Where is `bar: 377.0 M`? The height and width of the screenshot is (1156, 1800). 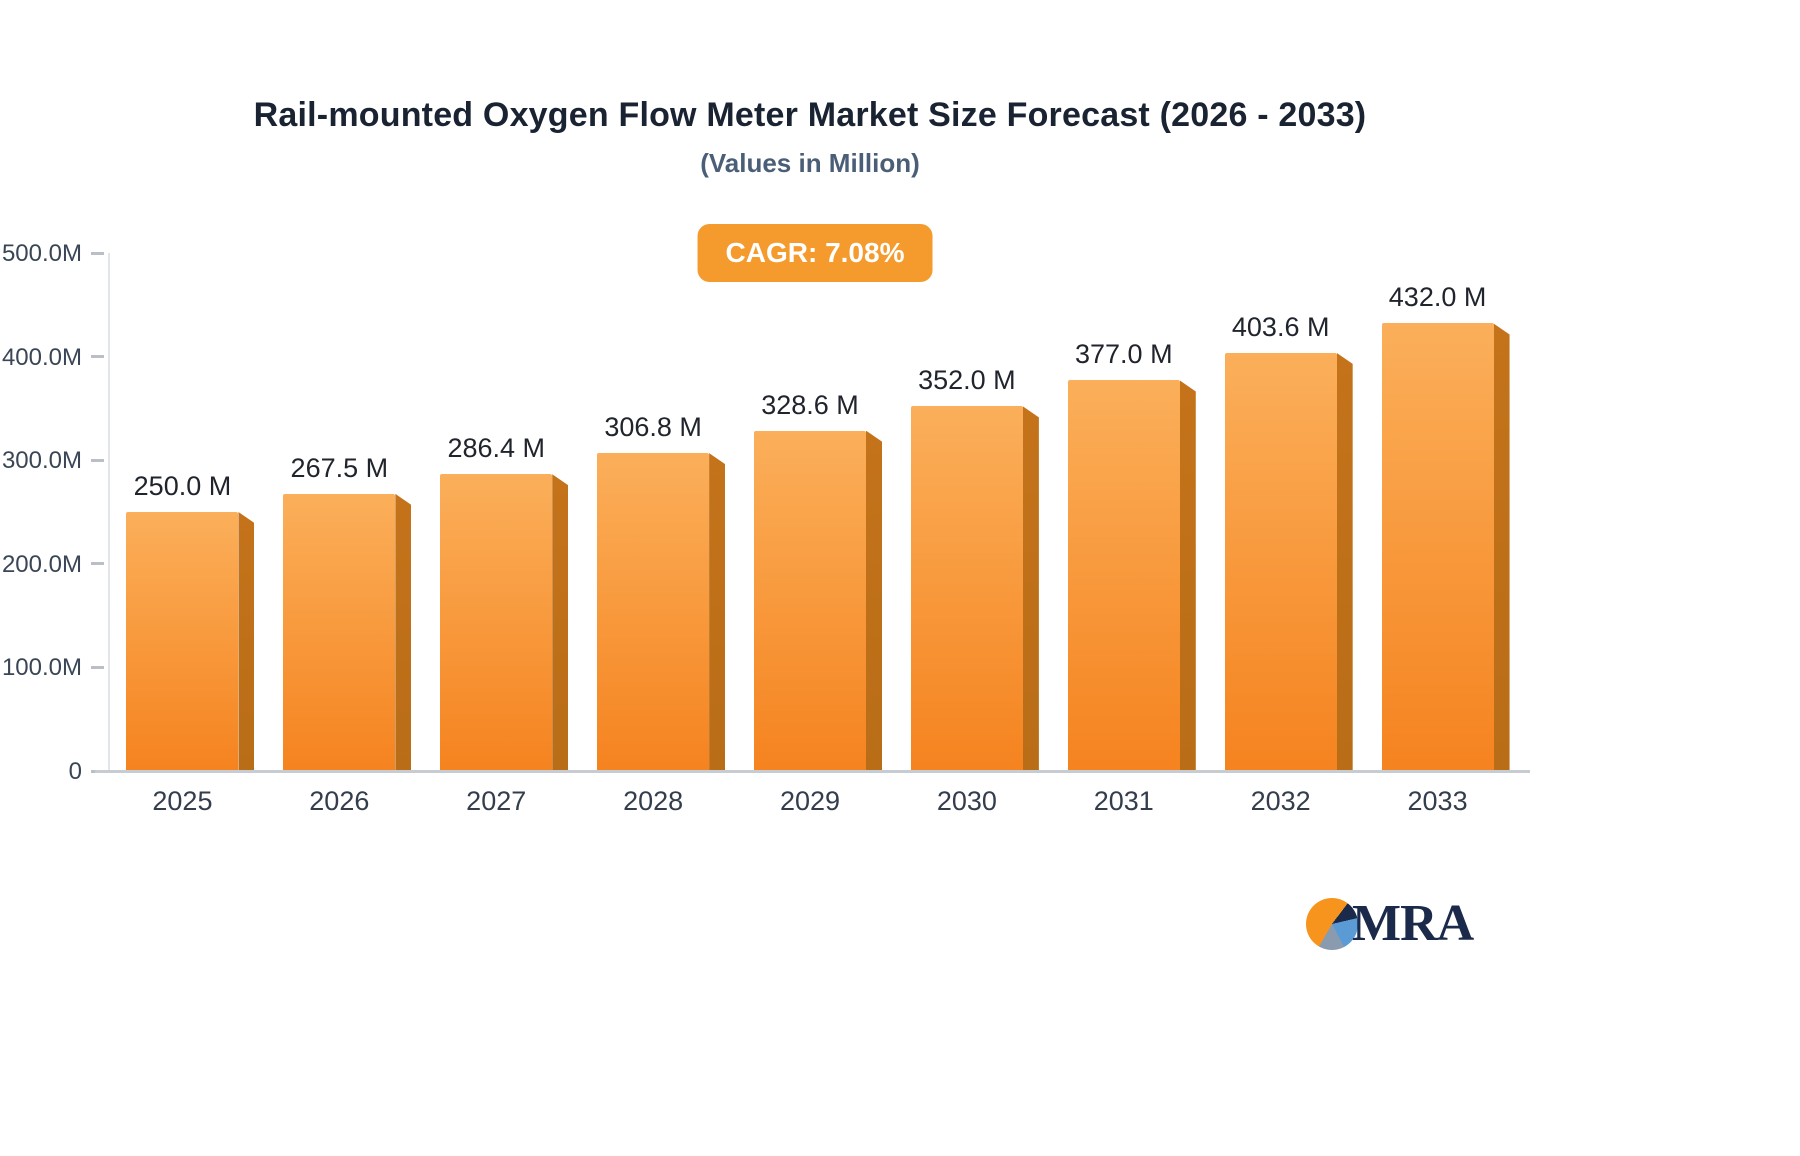
bar: 377.0 M is located at coordinates (1131, 555).